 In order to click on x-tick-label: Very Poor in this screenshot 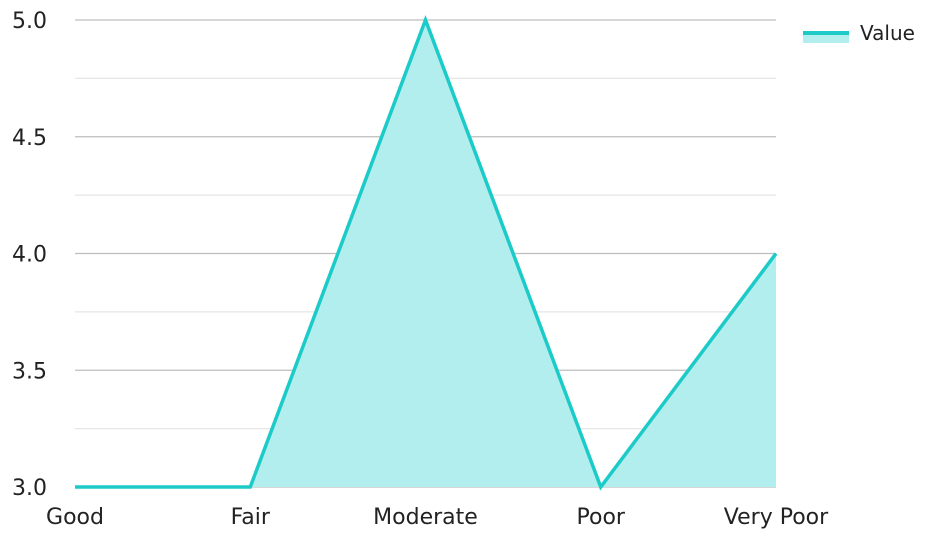, I will do `click(776, 517)`.